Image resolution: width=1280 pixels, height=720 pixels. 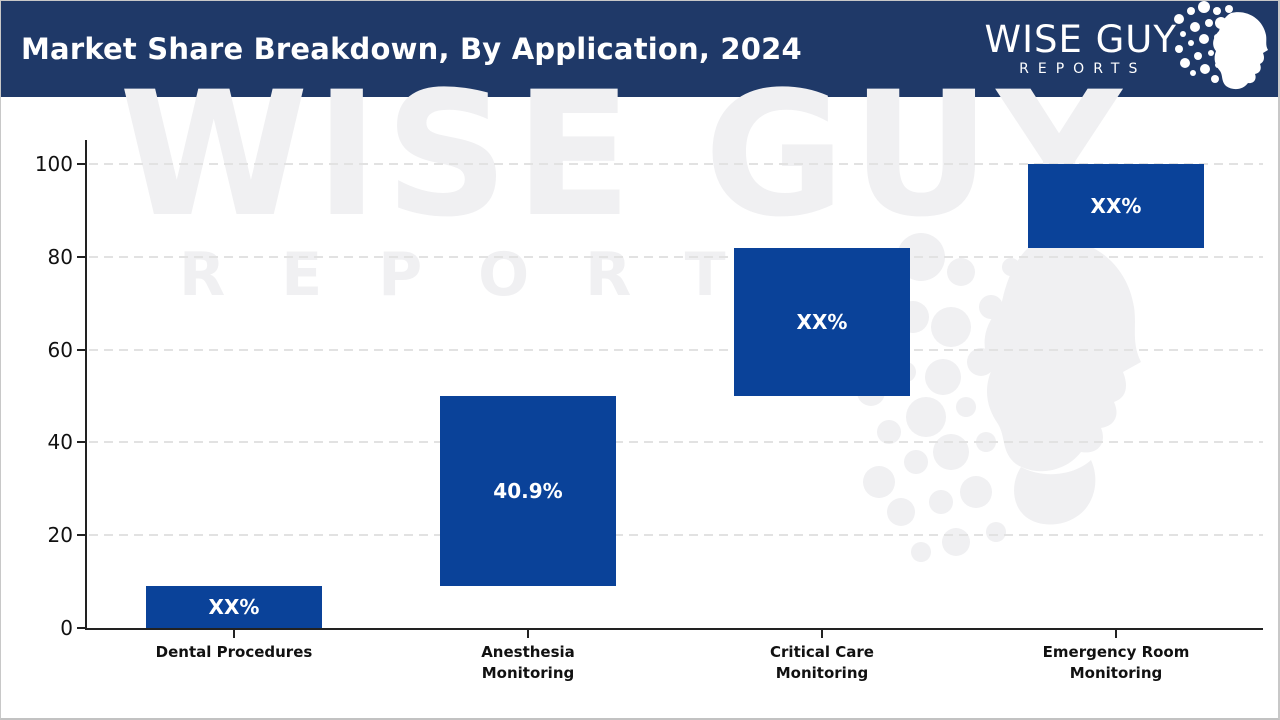 I want to click on y-tick-label: 100, so click(x=53, y=164).